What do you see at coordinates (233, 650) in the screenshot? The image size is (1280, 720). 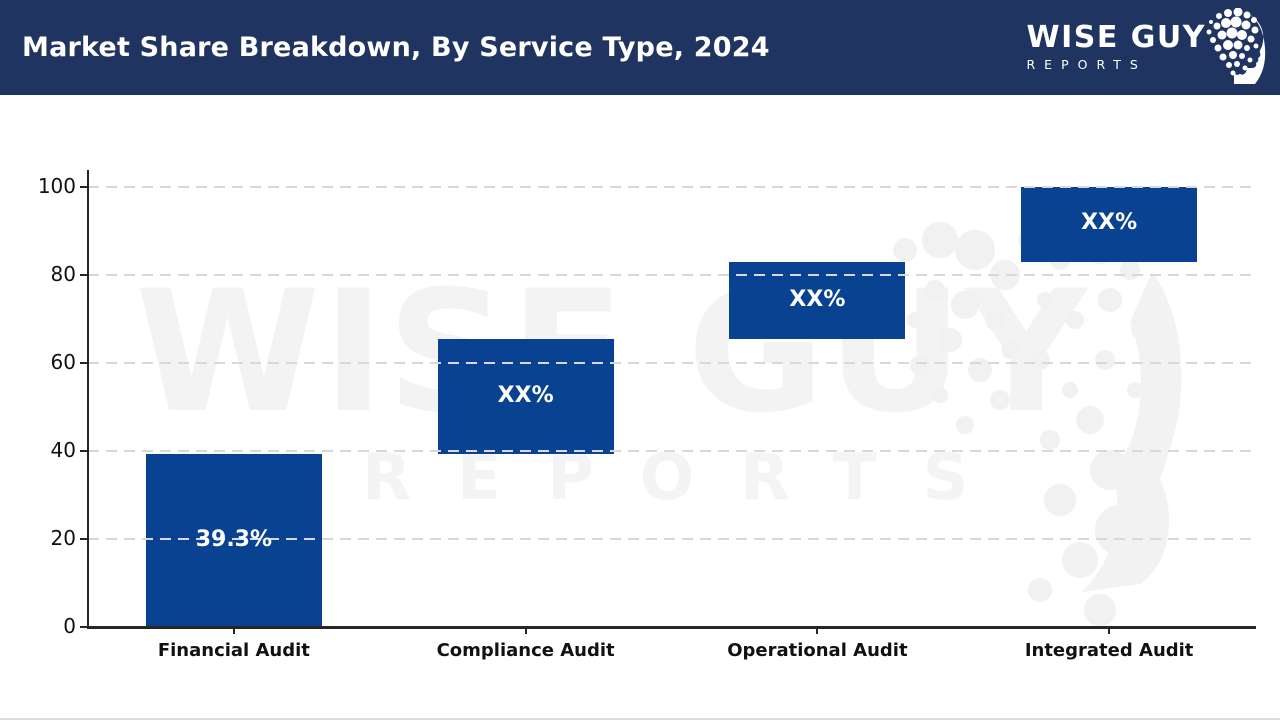 I see `x-axis-label-financial-audit: Financial Audit` at bounding box center [233, 650].